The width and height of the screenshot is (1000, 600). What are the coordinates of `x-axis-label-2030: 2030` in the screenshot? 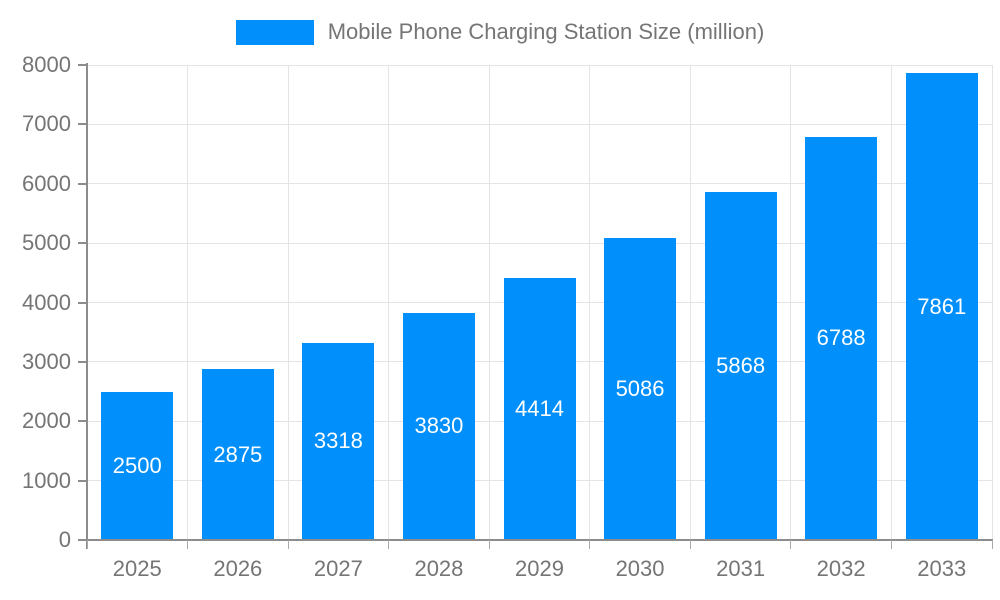 It's located at (640, 568).